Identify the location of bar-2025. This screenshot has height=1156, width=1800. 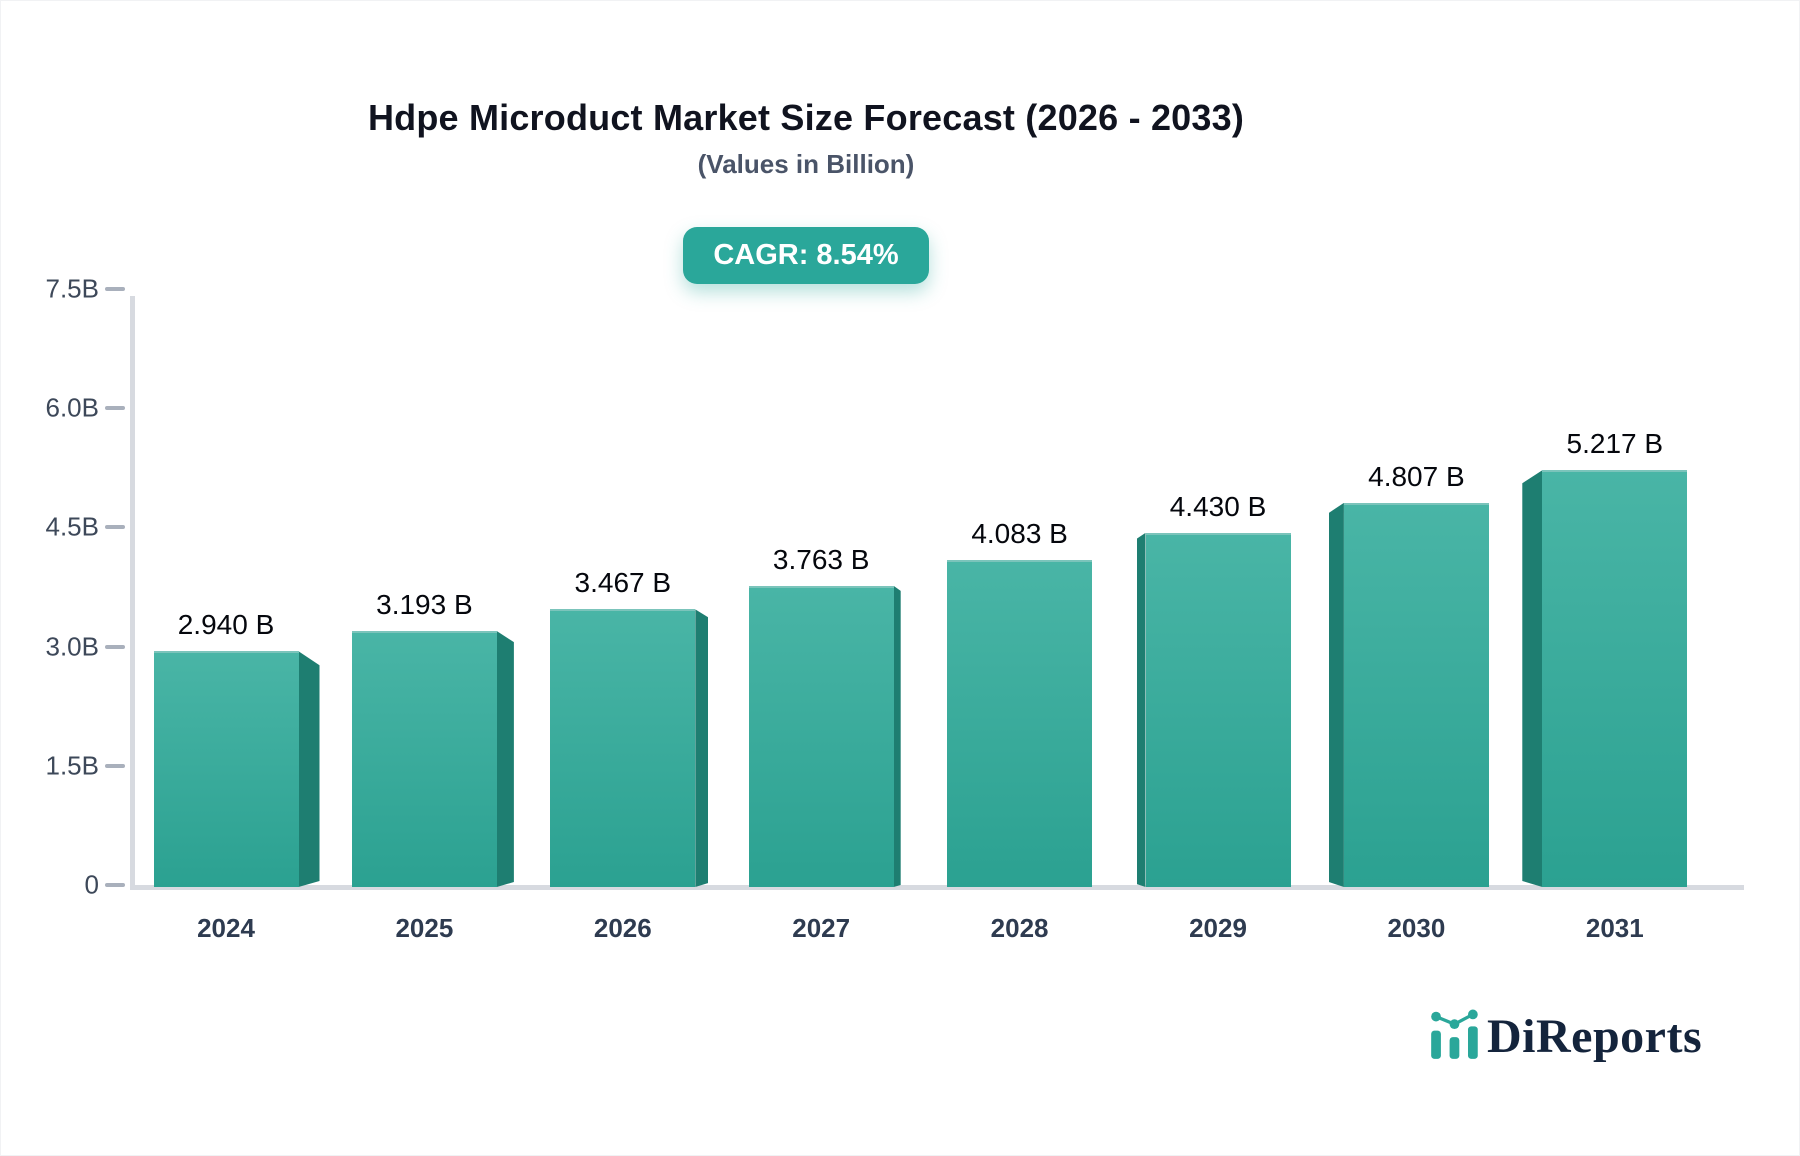
(424, 759).